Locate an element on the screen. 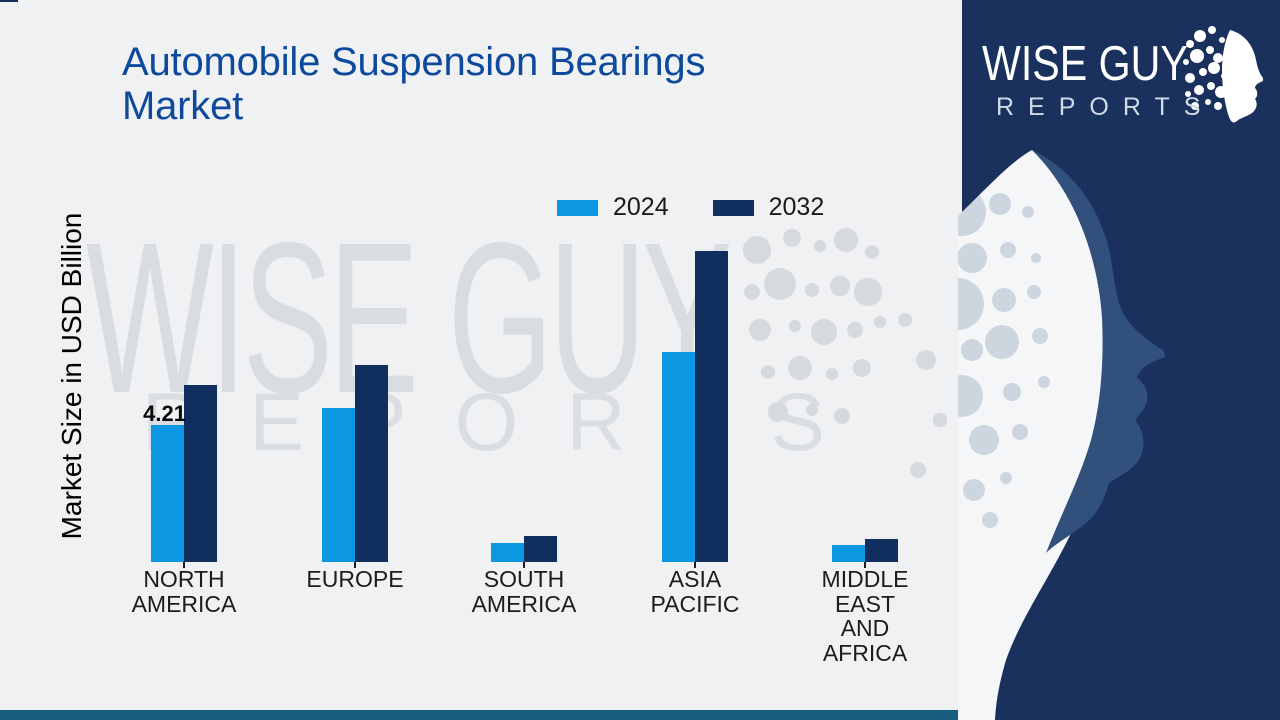 The width and height of the screenshot is (1280, 720). brand-logo: WISE GUY REPORTS is located at coordinates (1102, 80).